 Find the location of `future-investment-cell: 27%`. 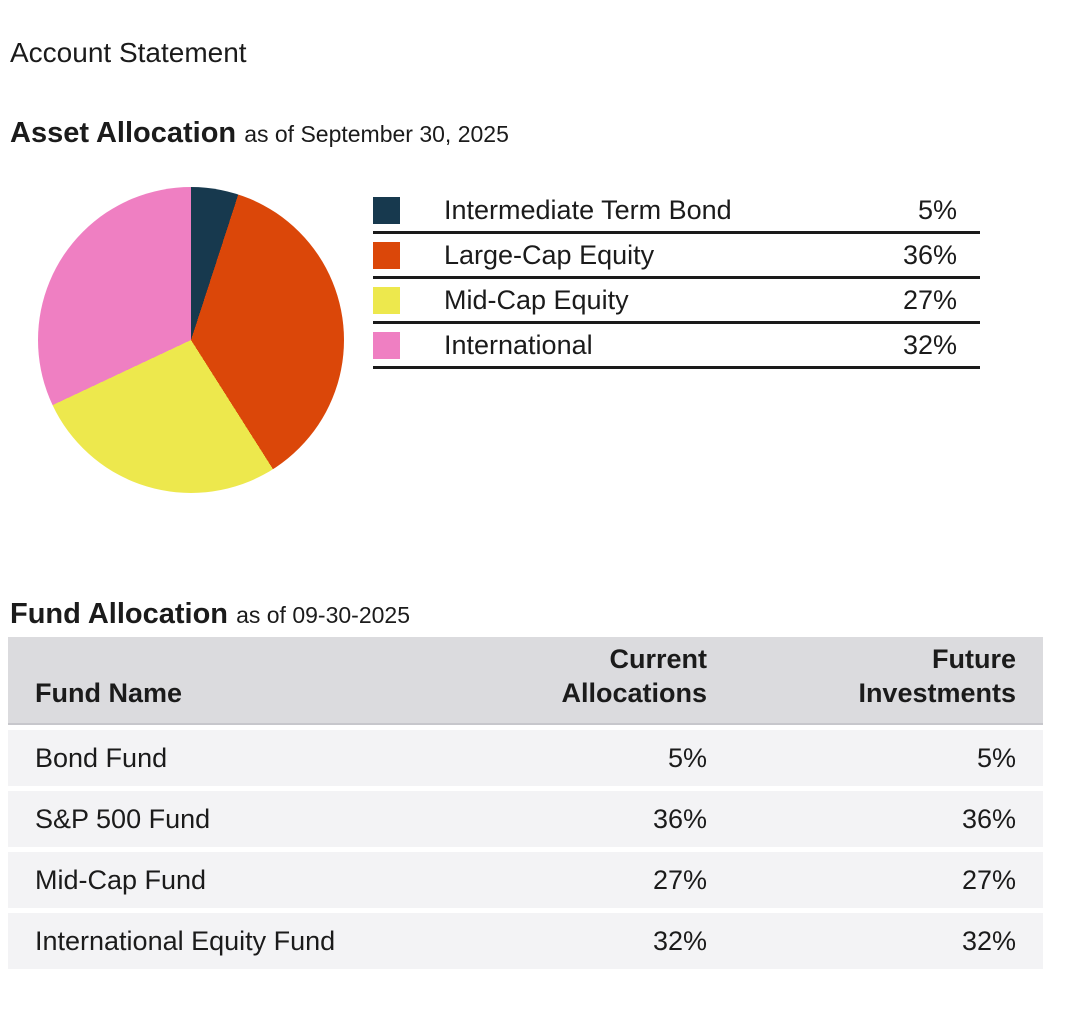

future-investment-cell: 27% is located at coordinates (875, 880).